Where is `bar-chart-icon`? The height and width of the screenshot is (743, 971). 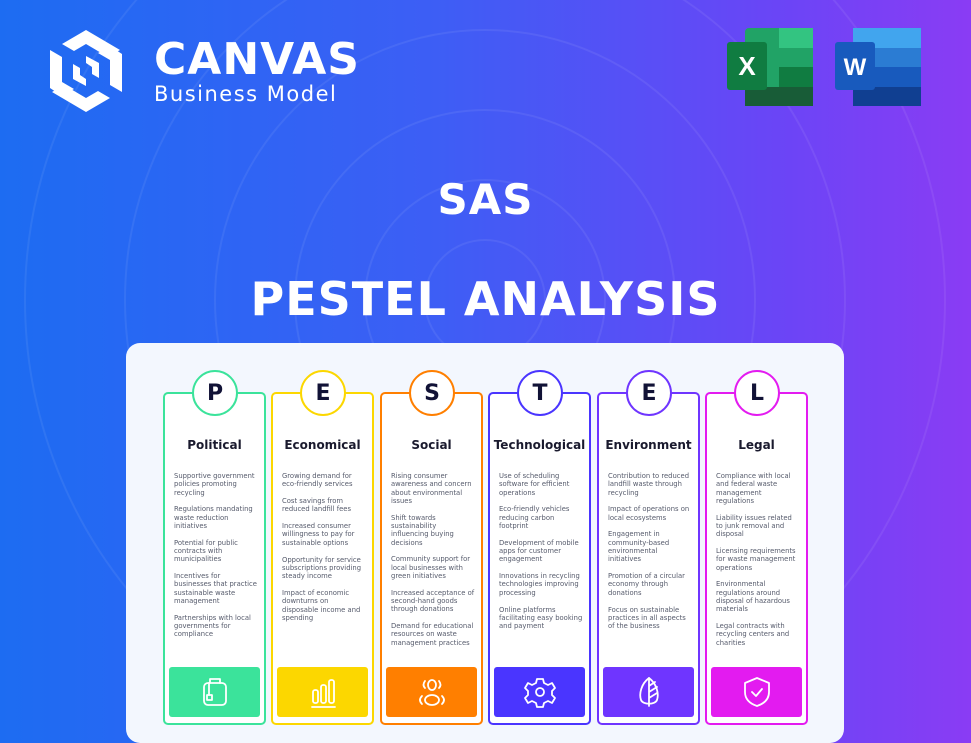
bar-chart-icon is located at coordinates (323, 693).